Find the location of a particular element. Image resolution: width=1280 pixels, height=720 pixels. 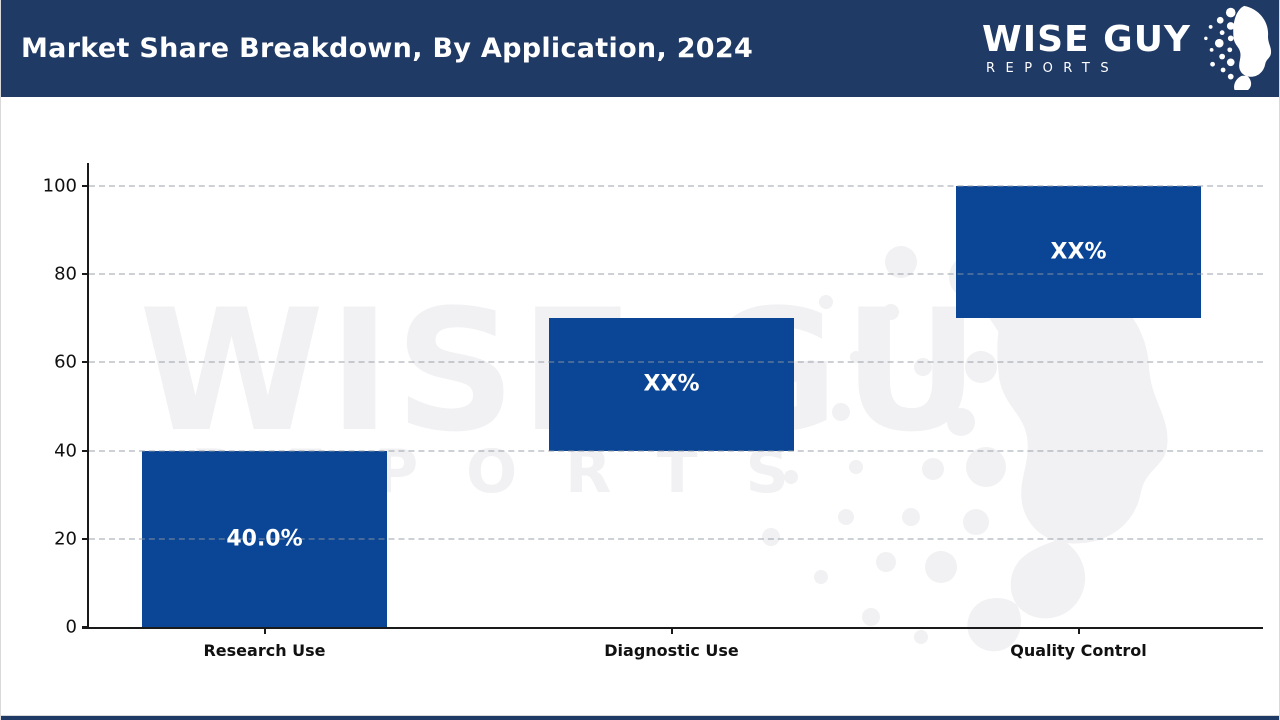

y-axis-spine is located at coordinates (88, 396).